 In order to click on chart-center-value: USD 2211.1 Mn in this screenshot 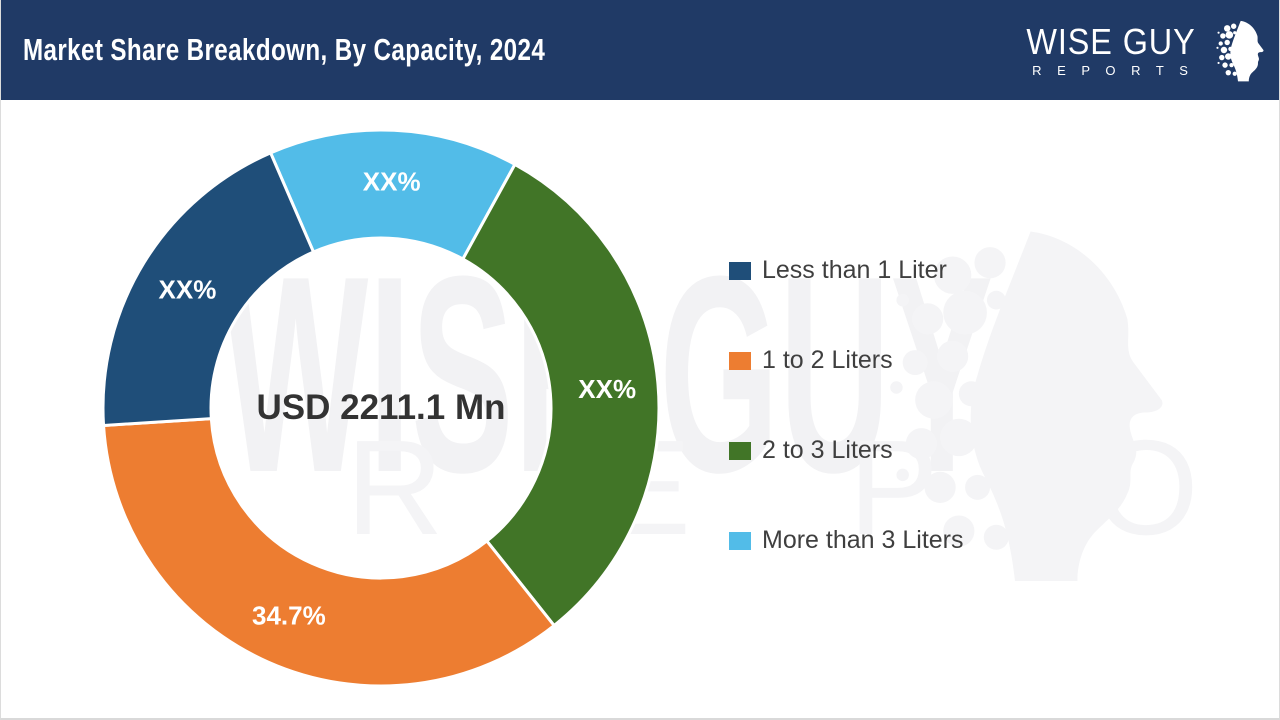, I will do `click(381, 407)`.